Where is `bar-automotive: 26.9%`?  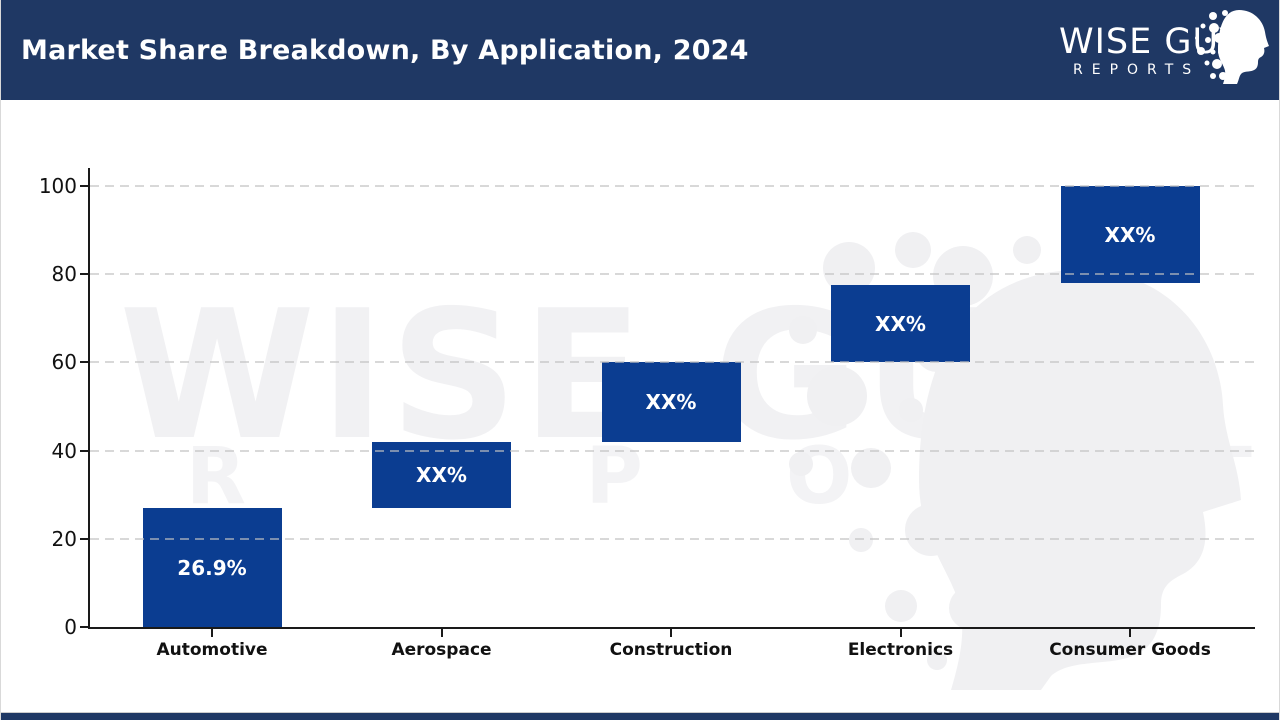
bar-automotive: 26.9% is located at coordinates (212, 567).